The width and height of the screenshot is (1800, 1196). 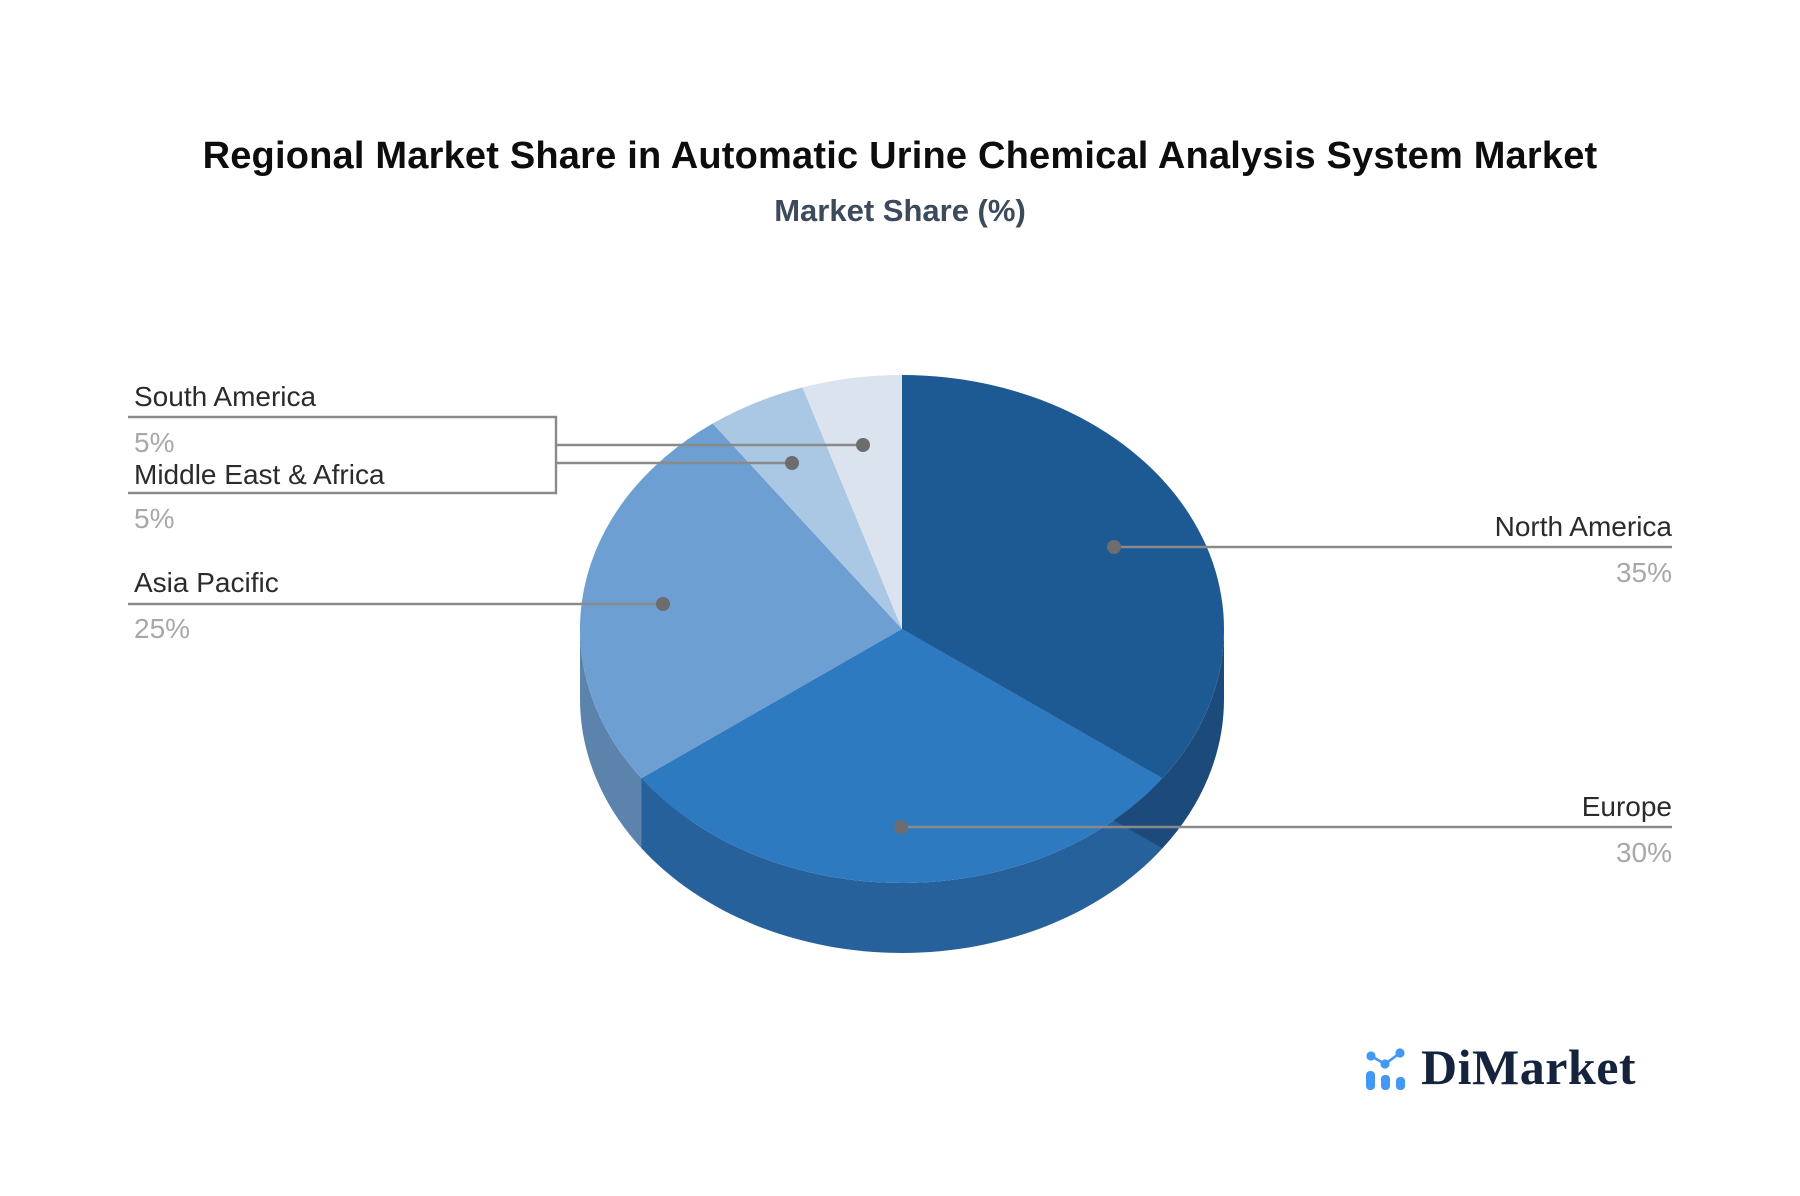 I want to click on slice-value-europe: 30%, so click(x=1643, y=852).